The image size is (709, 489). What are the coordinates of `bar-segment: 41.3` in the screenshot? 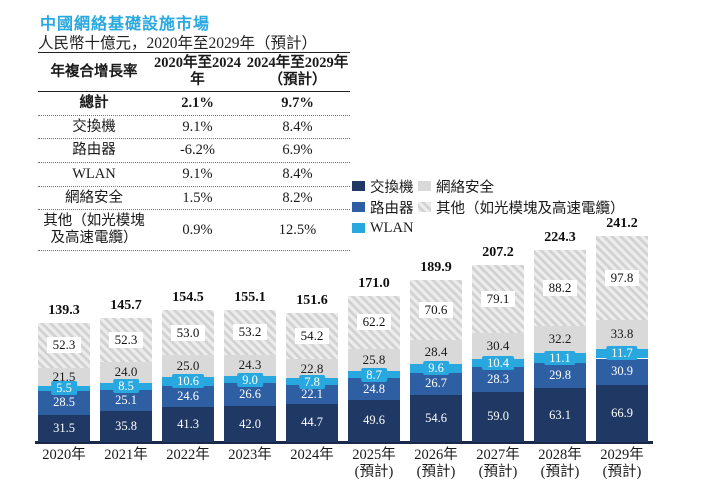 It's located at (188, 424).